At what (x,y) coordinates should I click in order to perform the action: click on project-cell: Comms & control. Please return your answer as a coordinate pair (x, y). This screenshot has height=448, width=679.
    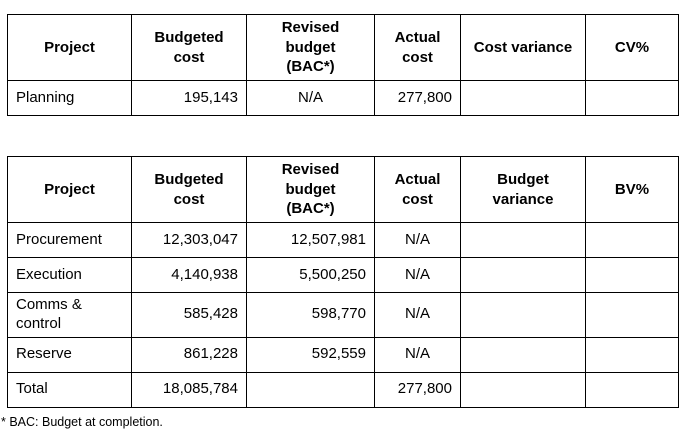
    Looking at the image, I should click on (69, 315).